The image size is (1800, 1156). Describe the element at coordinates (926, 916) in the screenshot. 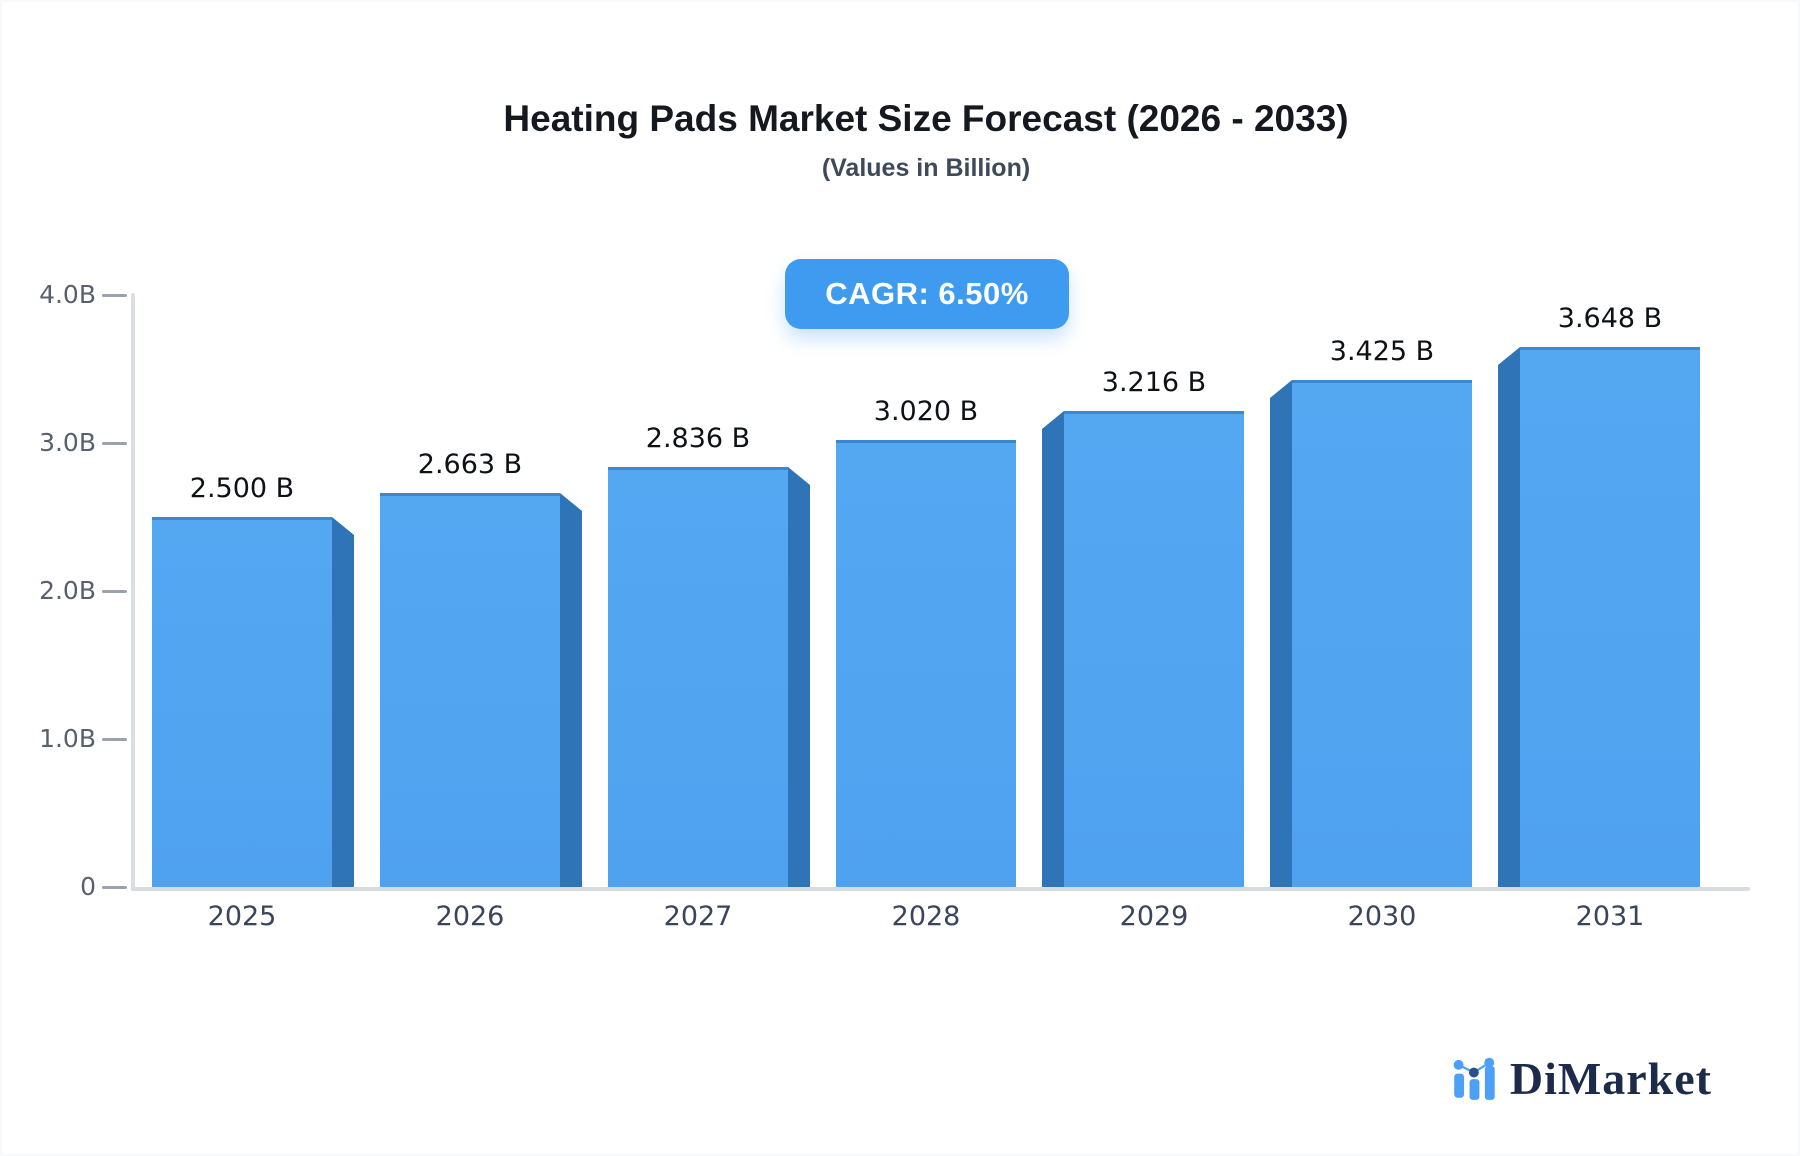

I see `x-tick-label: 2028` at that location.